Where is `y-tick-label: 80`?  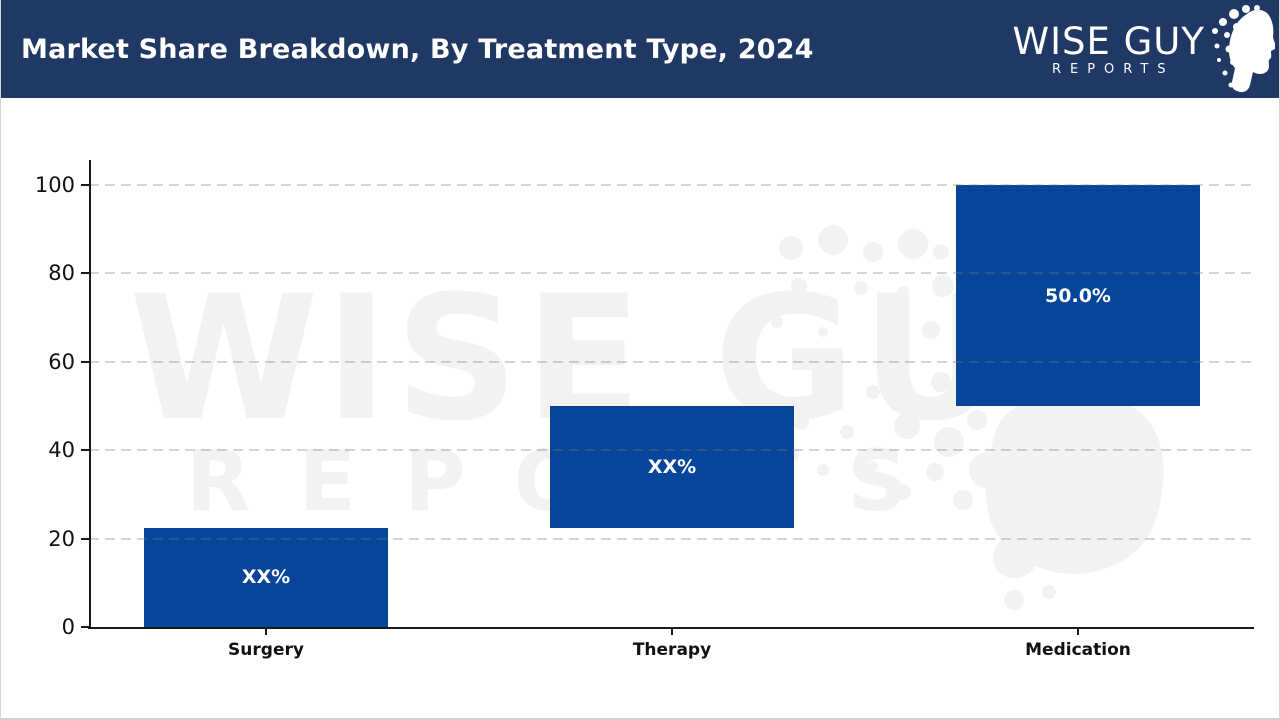 y-tick-label: 80 is located at coordinates (61, 273).